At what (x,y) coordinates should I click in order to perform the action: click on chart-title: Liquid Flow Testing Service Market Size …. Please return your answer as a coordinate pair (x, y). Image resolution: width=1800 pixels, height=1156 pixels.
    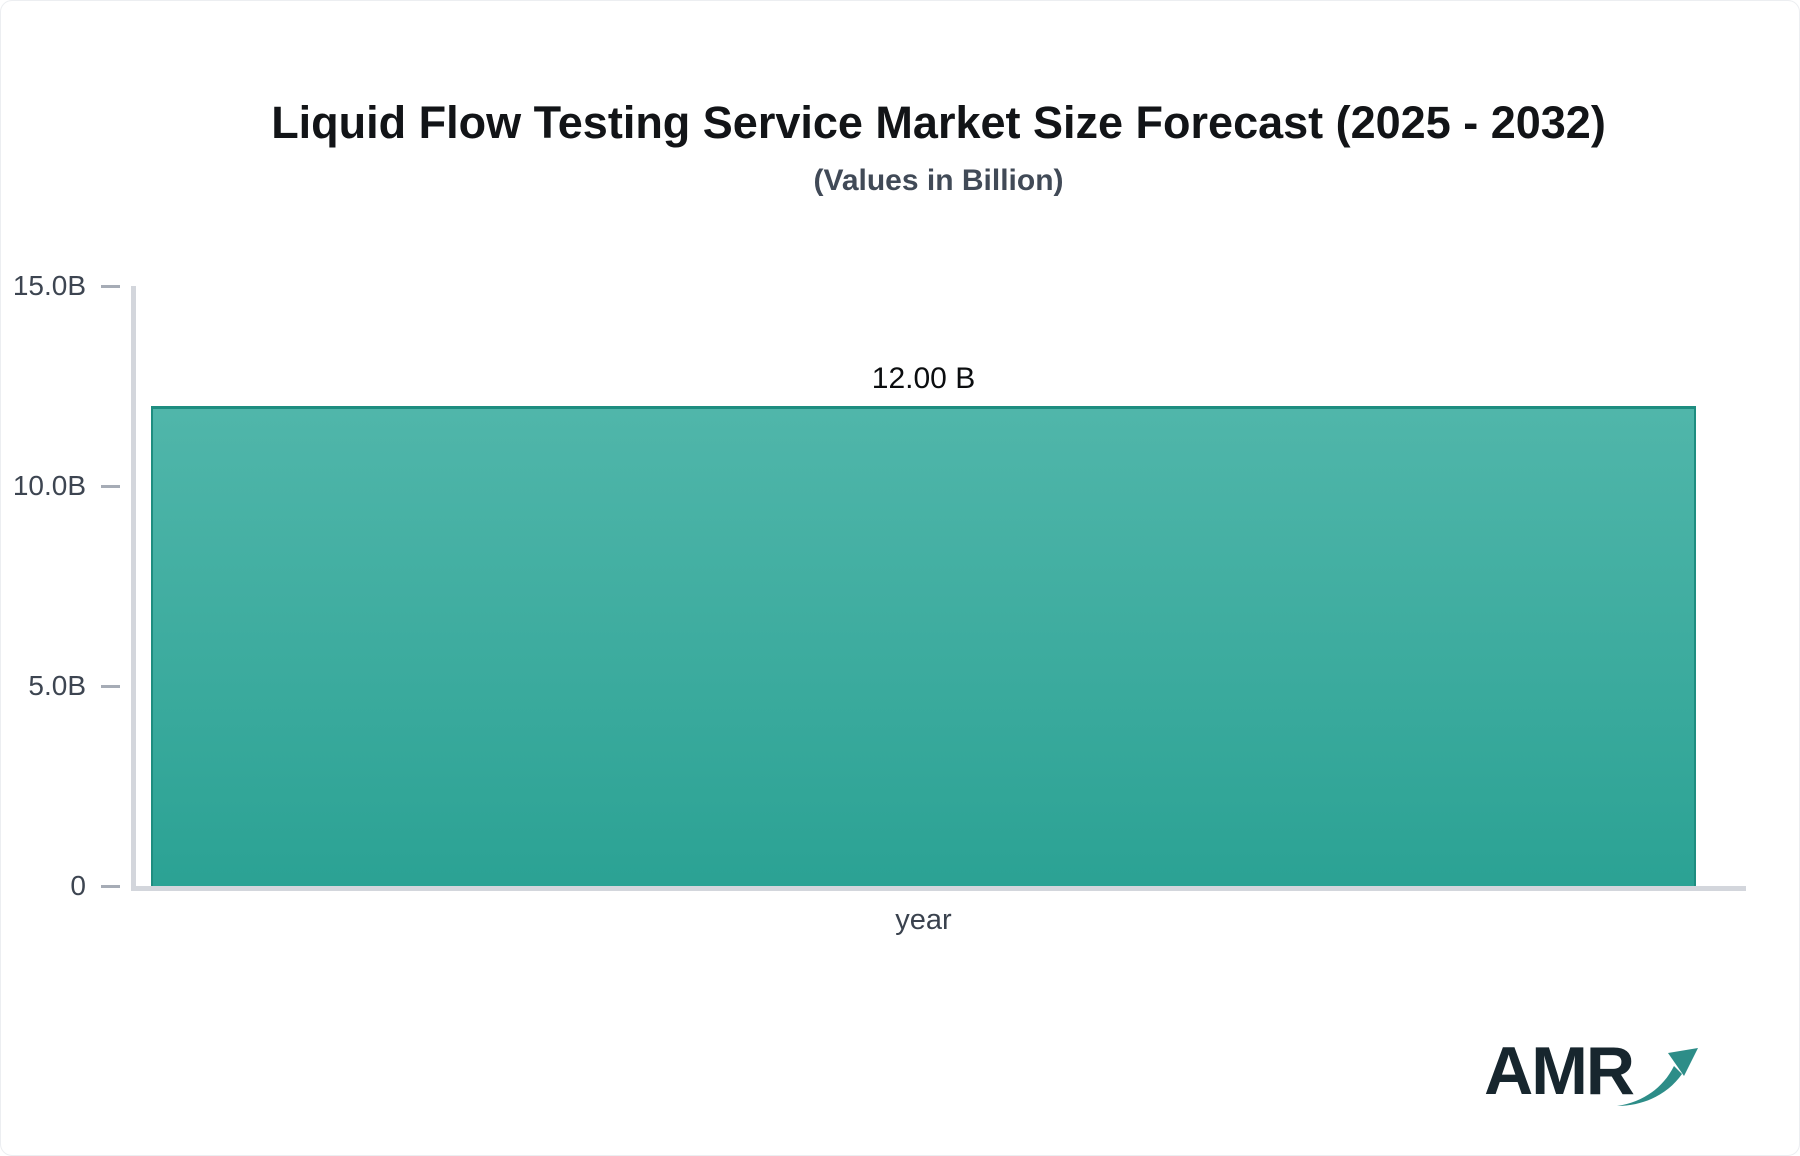
    Looking at the image, I should click on (938, 122).